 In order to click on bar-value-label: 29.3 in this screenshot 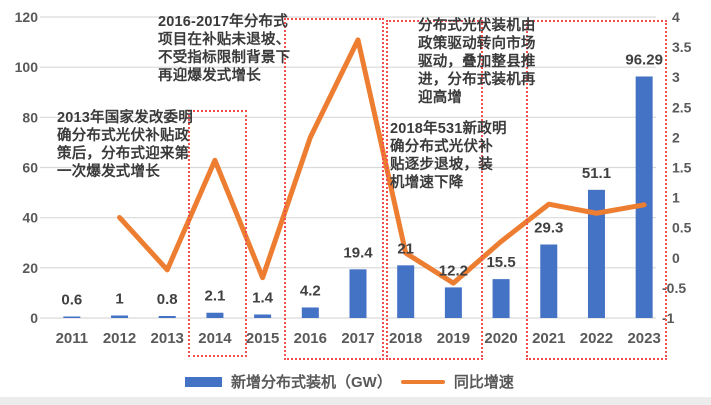, I will do `click(548, 228)`.